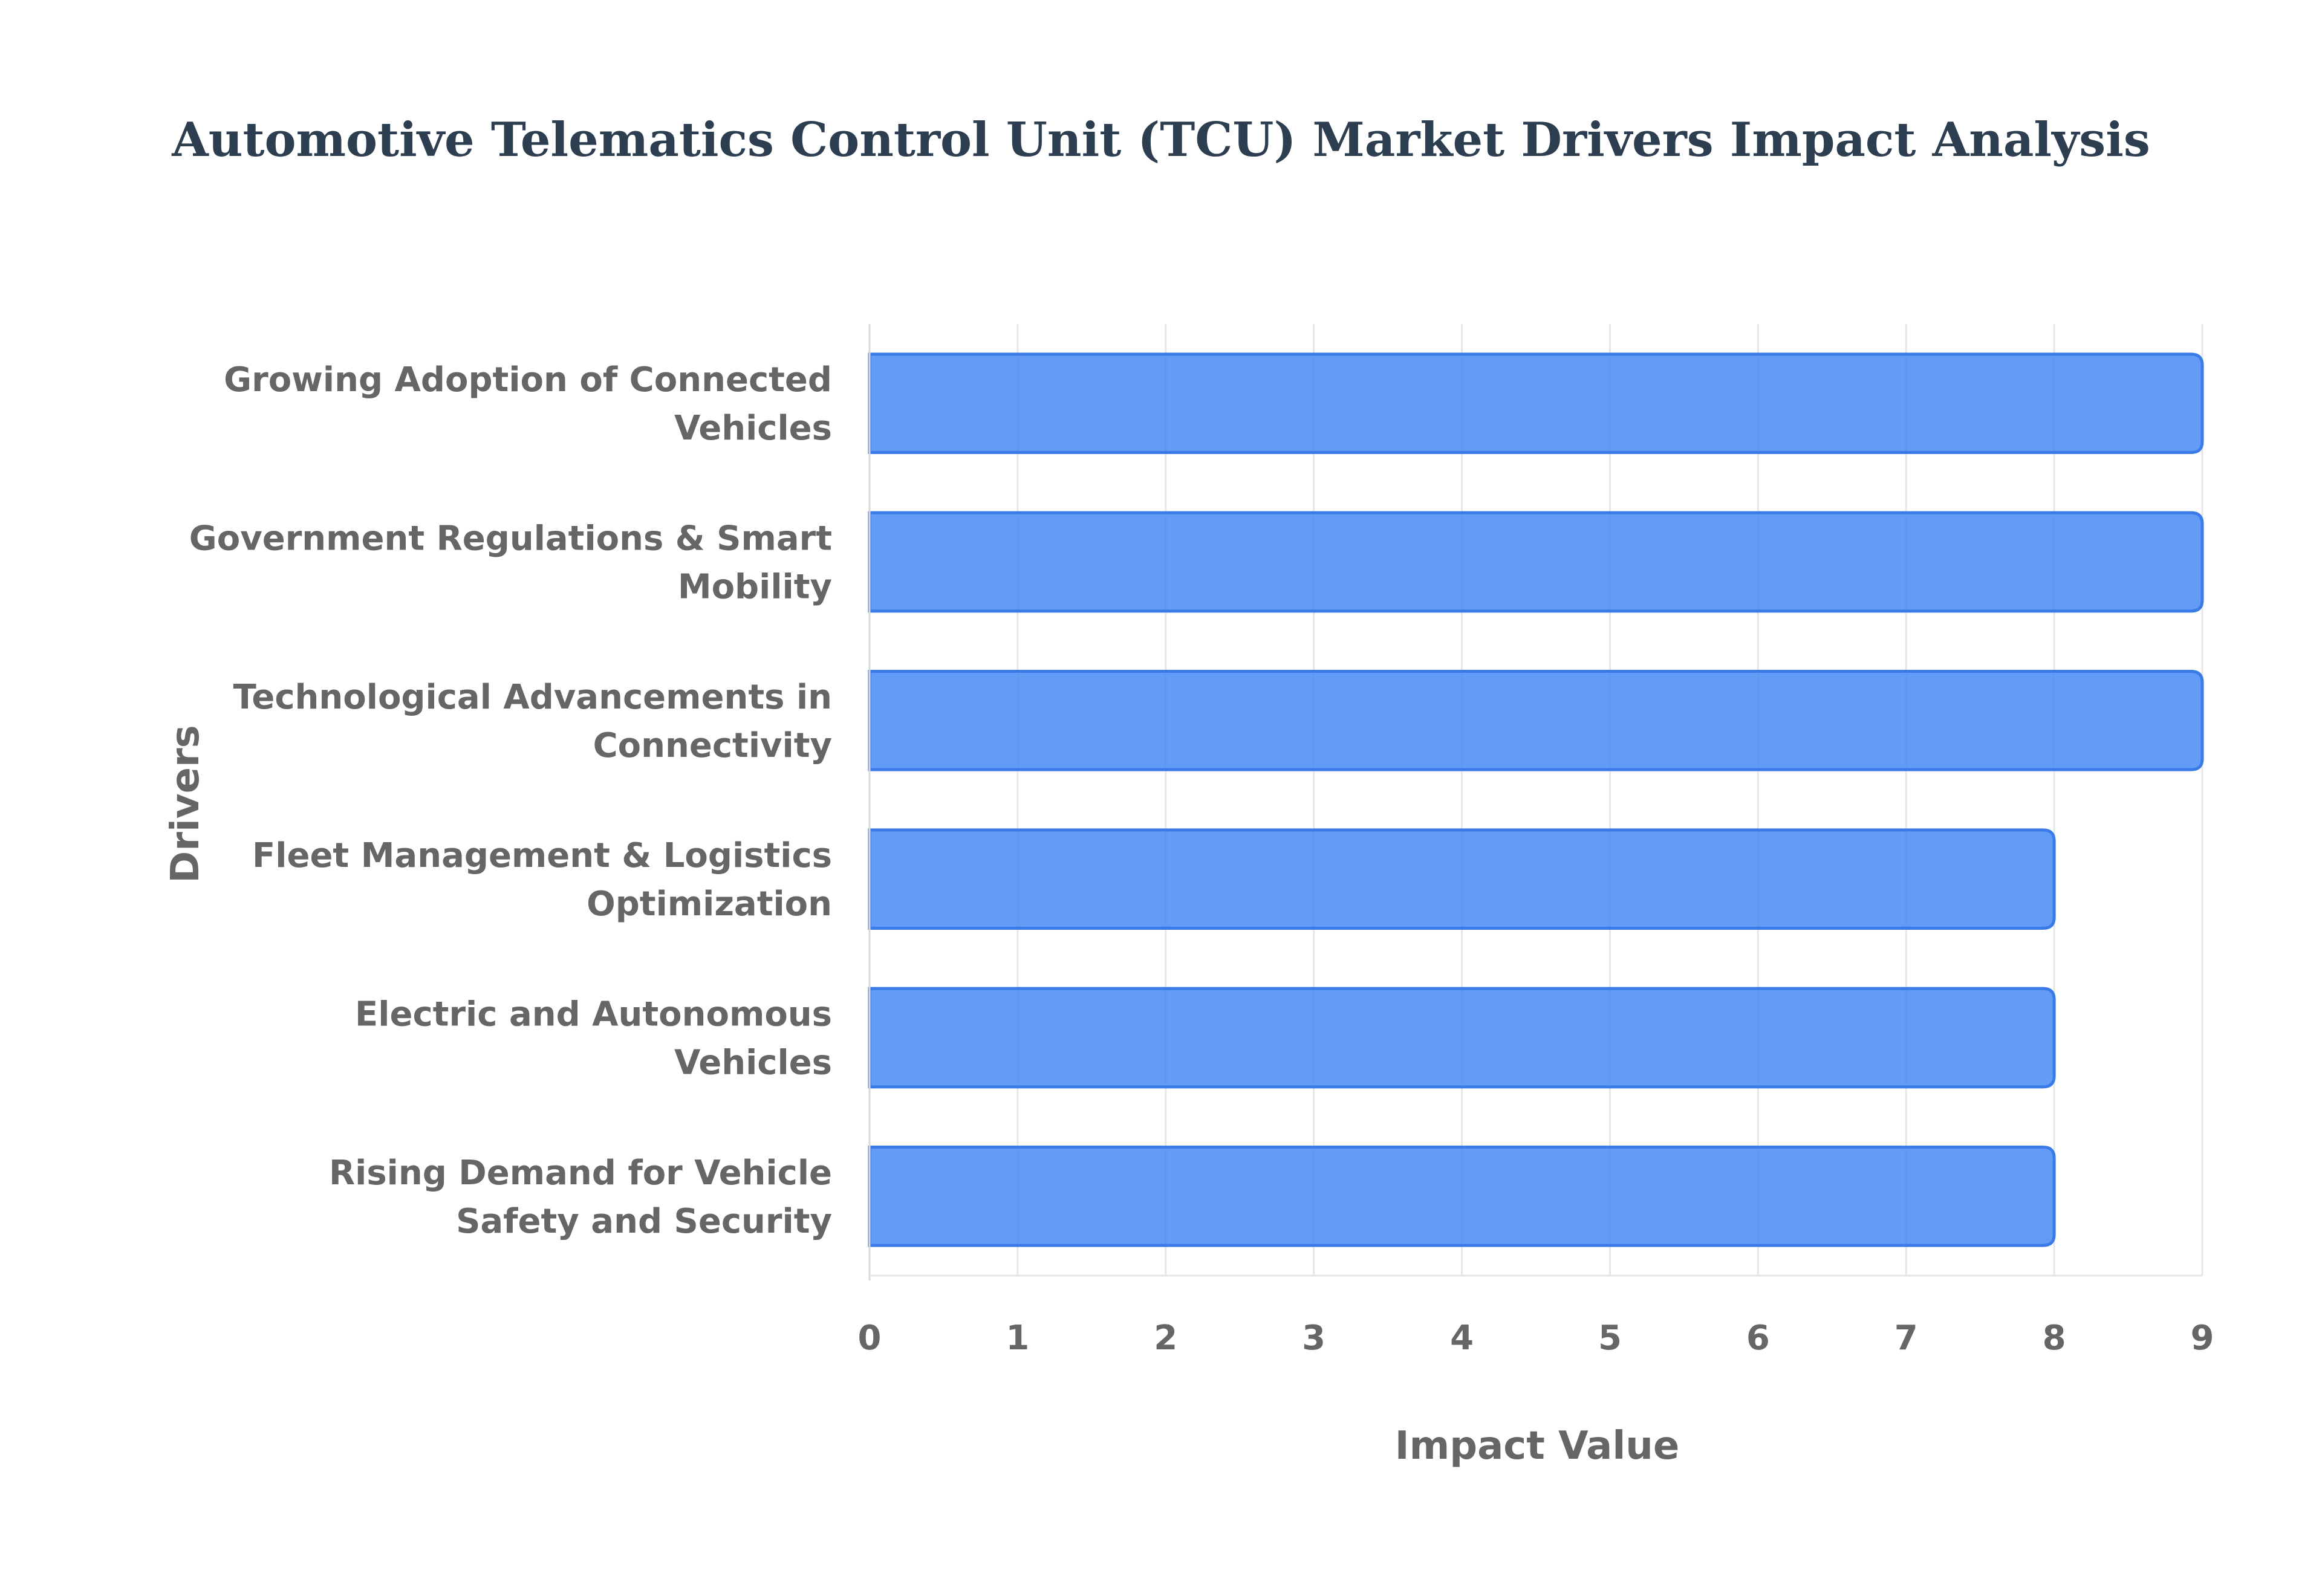  Describe the element at coordinates (2054, 1338) in the screenshot. I see `x-tick-label-8: 8` at that location.